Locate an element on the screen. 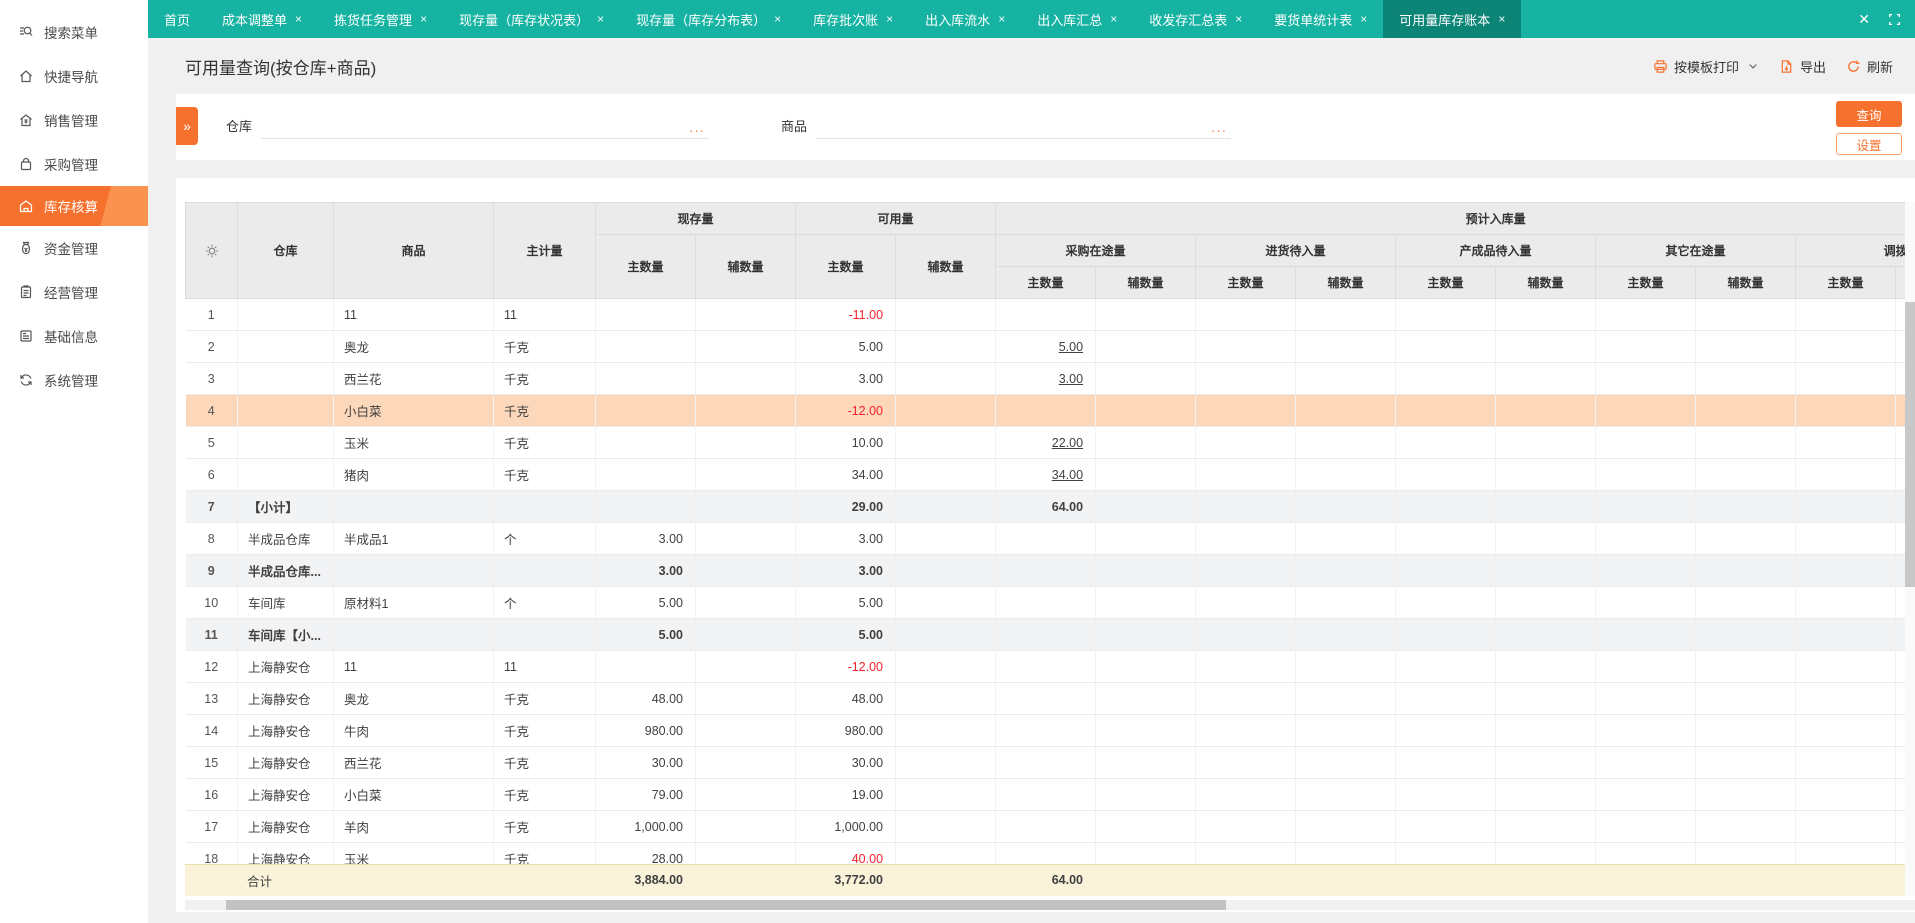  cell-unit: 千克 is located at coordinates (544, 378).